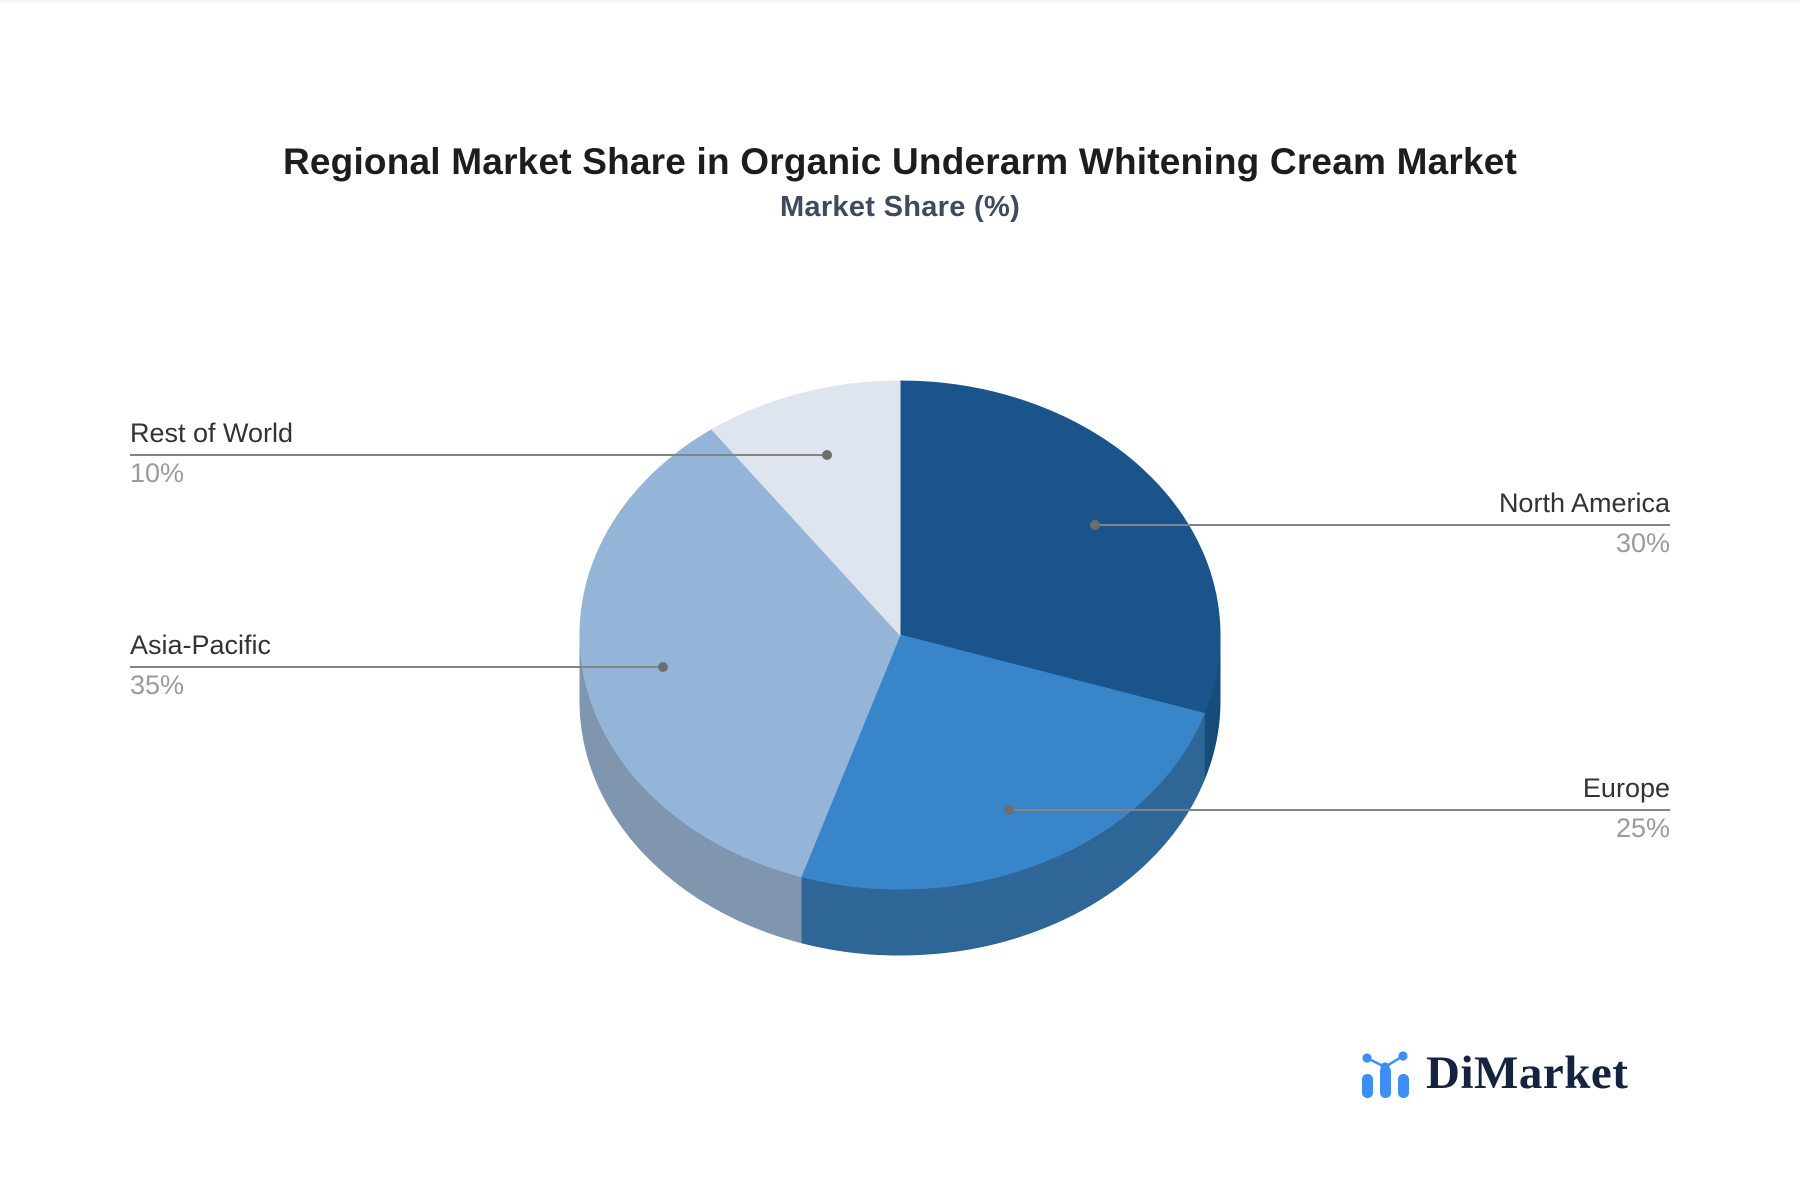  What do you see at coordinates (157, 473) in the screenshot?
I see `slice-percent: 10%` at bounding box center [157, 473].